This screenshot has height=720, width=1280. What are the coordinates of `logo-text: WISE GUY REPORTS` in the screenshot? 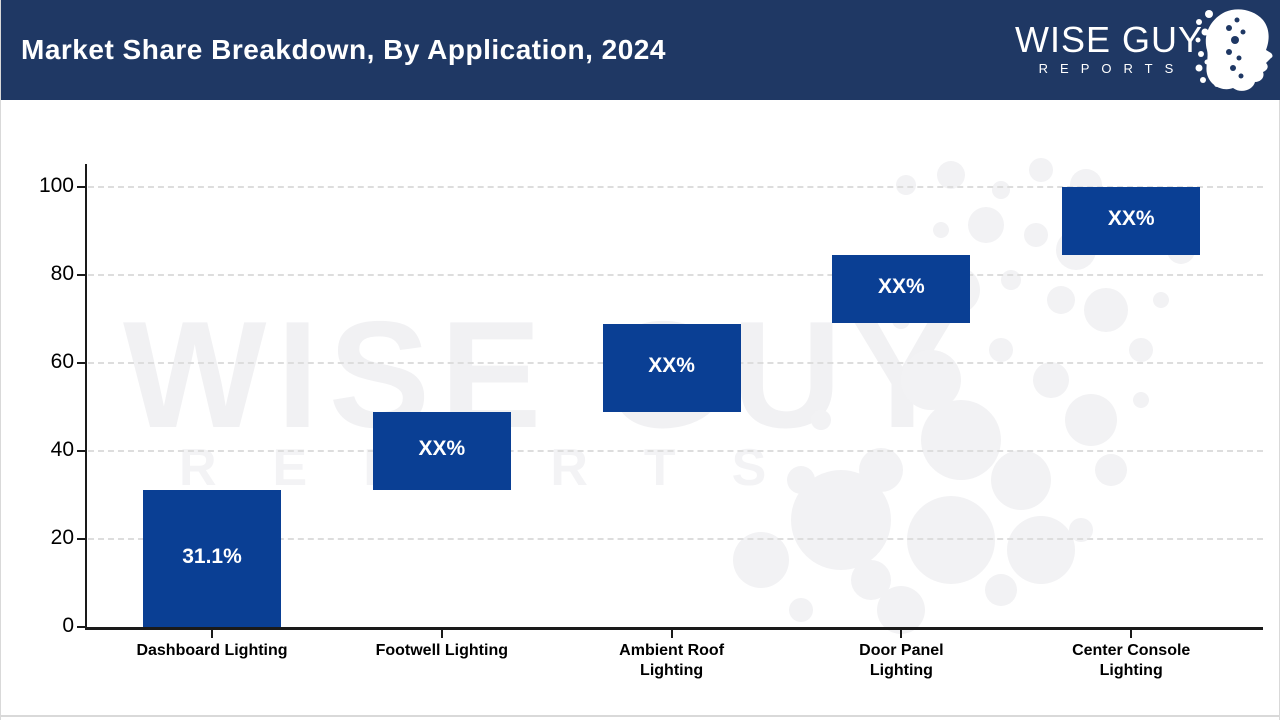 It's located at (1109, 49).